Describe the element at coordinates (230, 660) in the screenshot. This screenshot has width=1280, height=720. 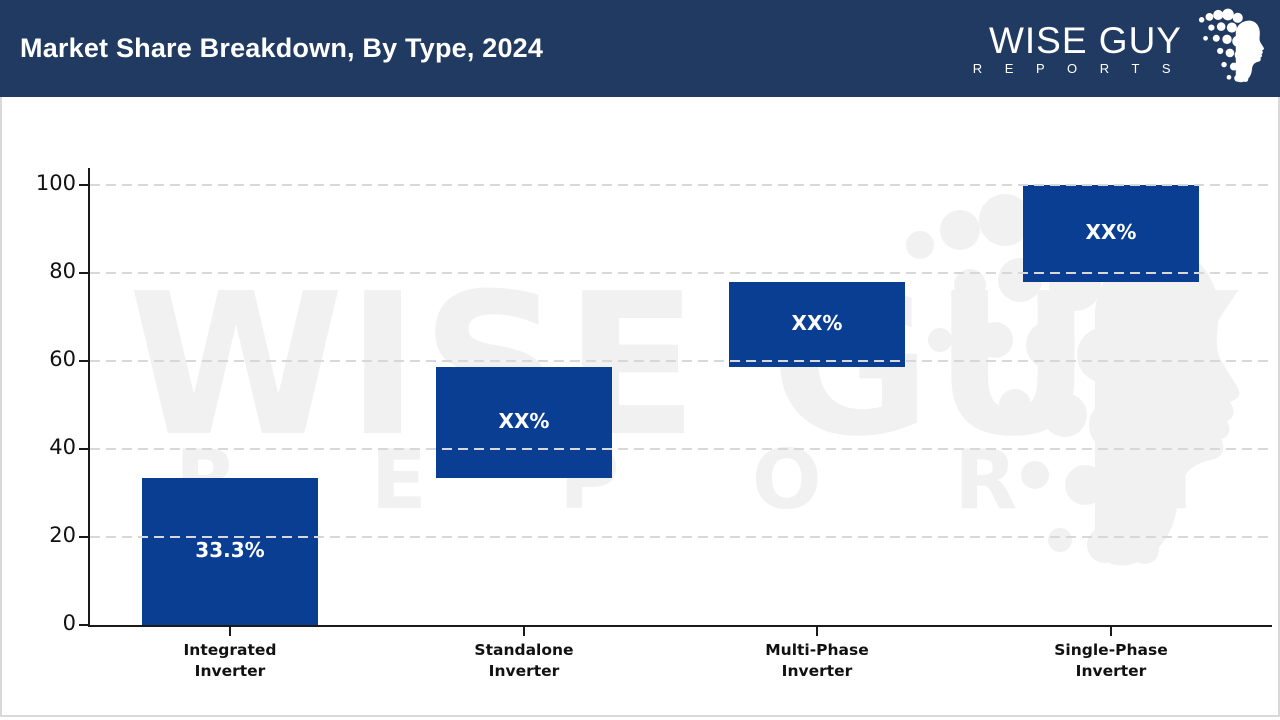
I see `x-category-label-1: Integrated Inverter` at that location.